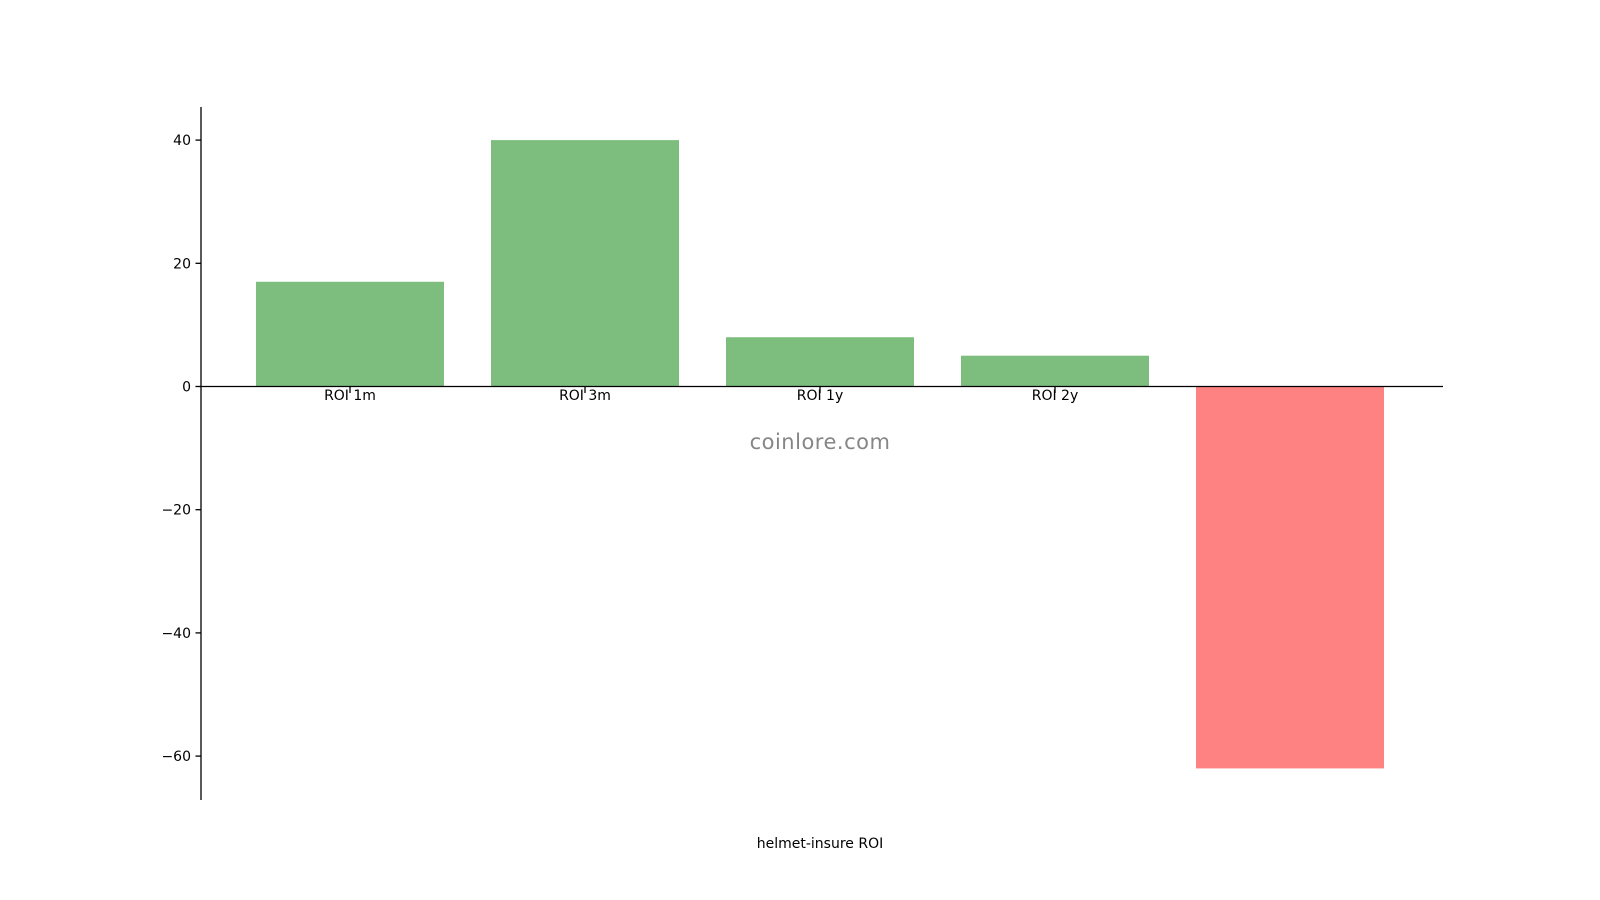 Image resolution: width=1600 pixels, height=900 pixels. Describe the element at coordinates (820, 362) in the screenshot. I see `bar-roi-1y` at that location.